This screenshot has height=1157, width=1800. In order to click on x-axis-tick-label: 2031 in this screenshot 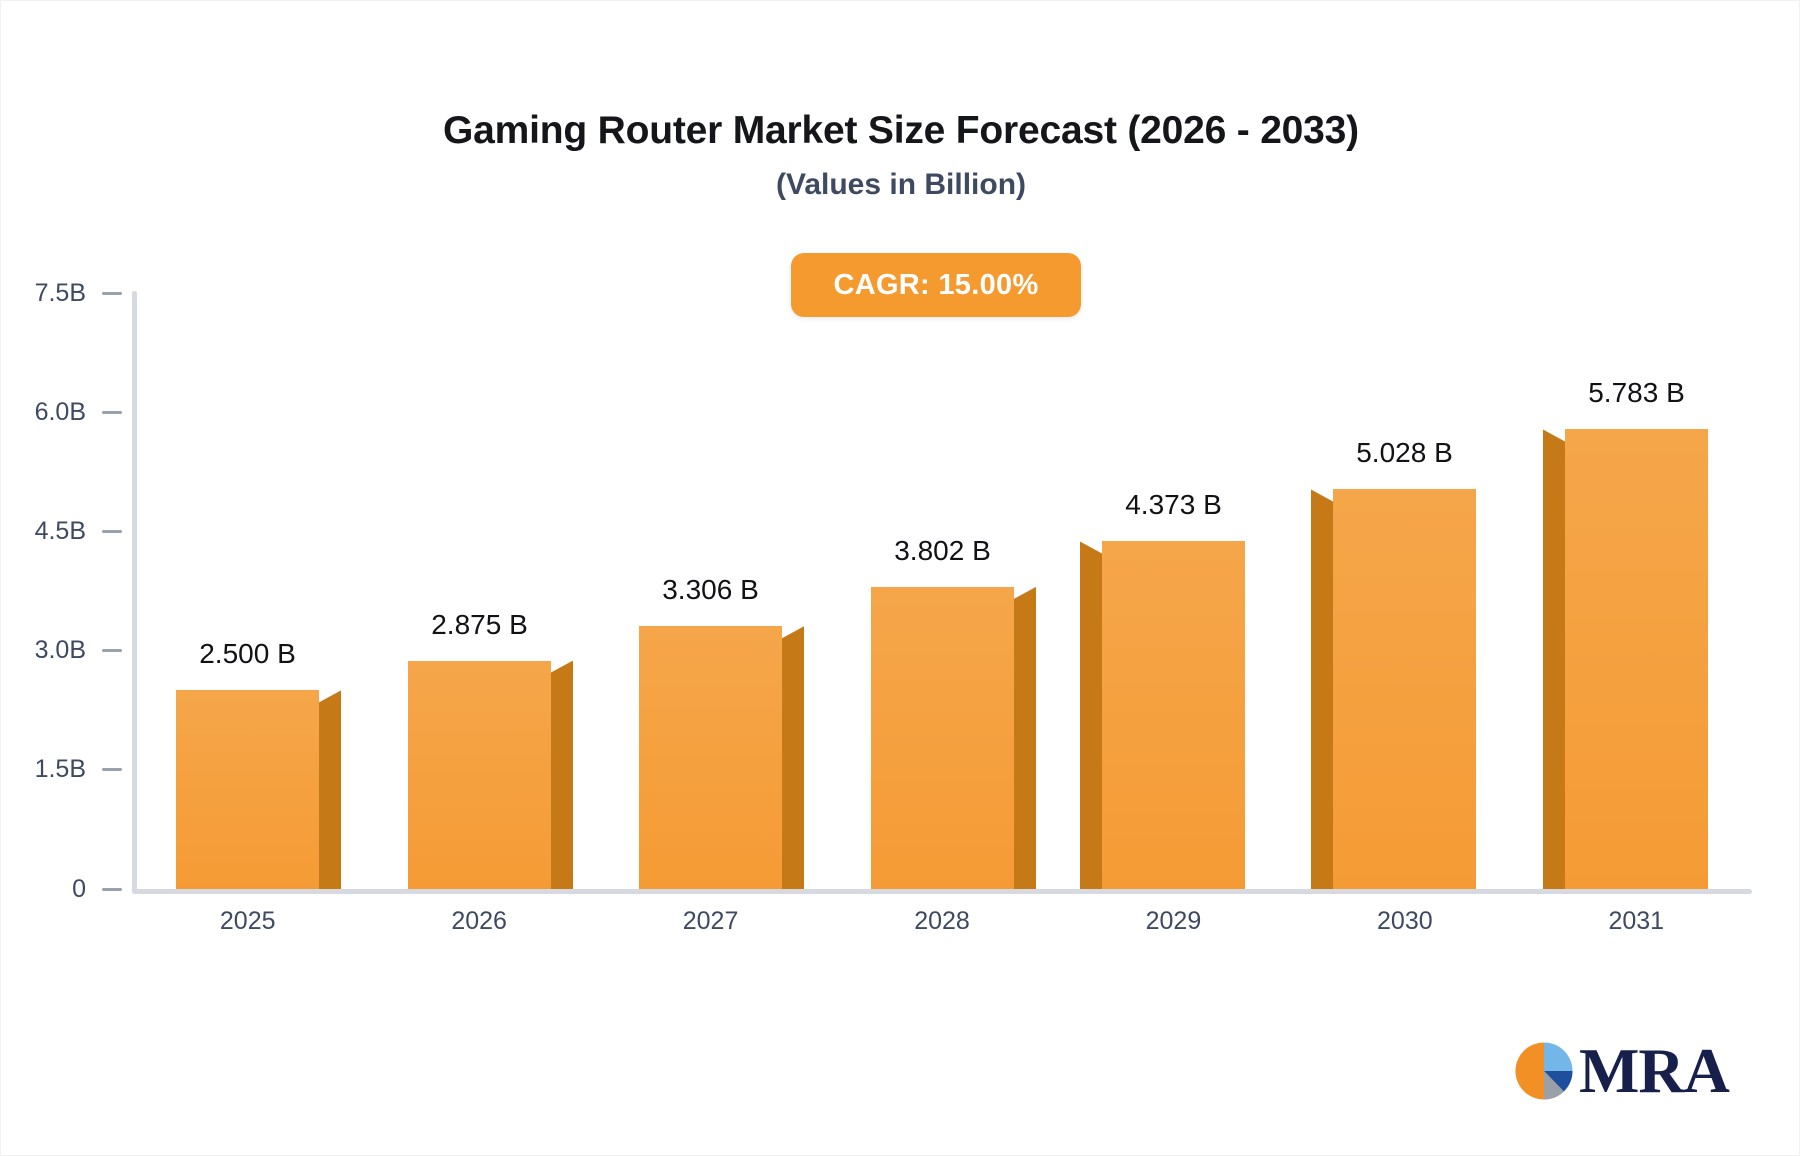, I will do `click(1636, 921)`.